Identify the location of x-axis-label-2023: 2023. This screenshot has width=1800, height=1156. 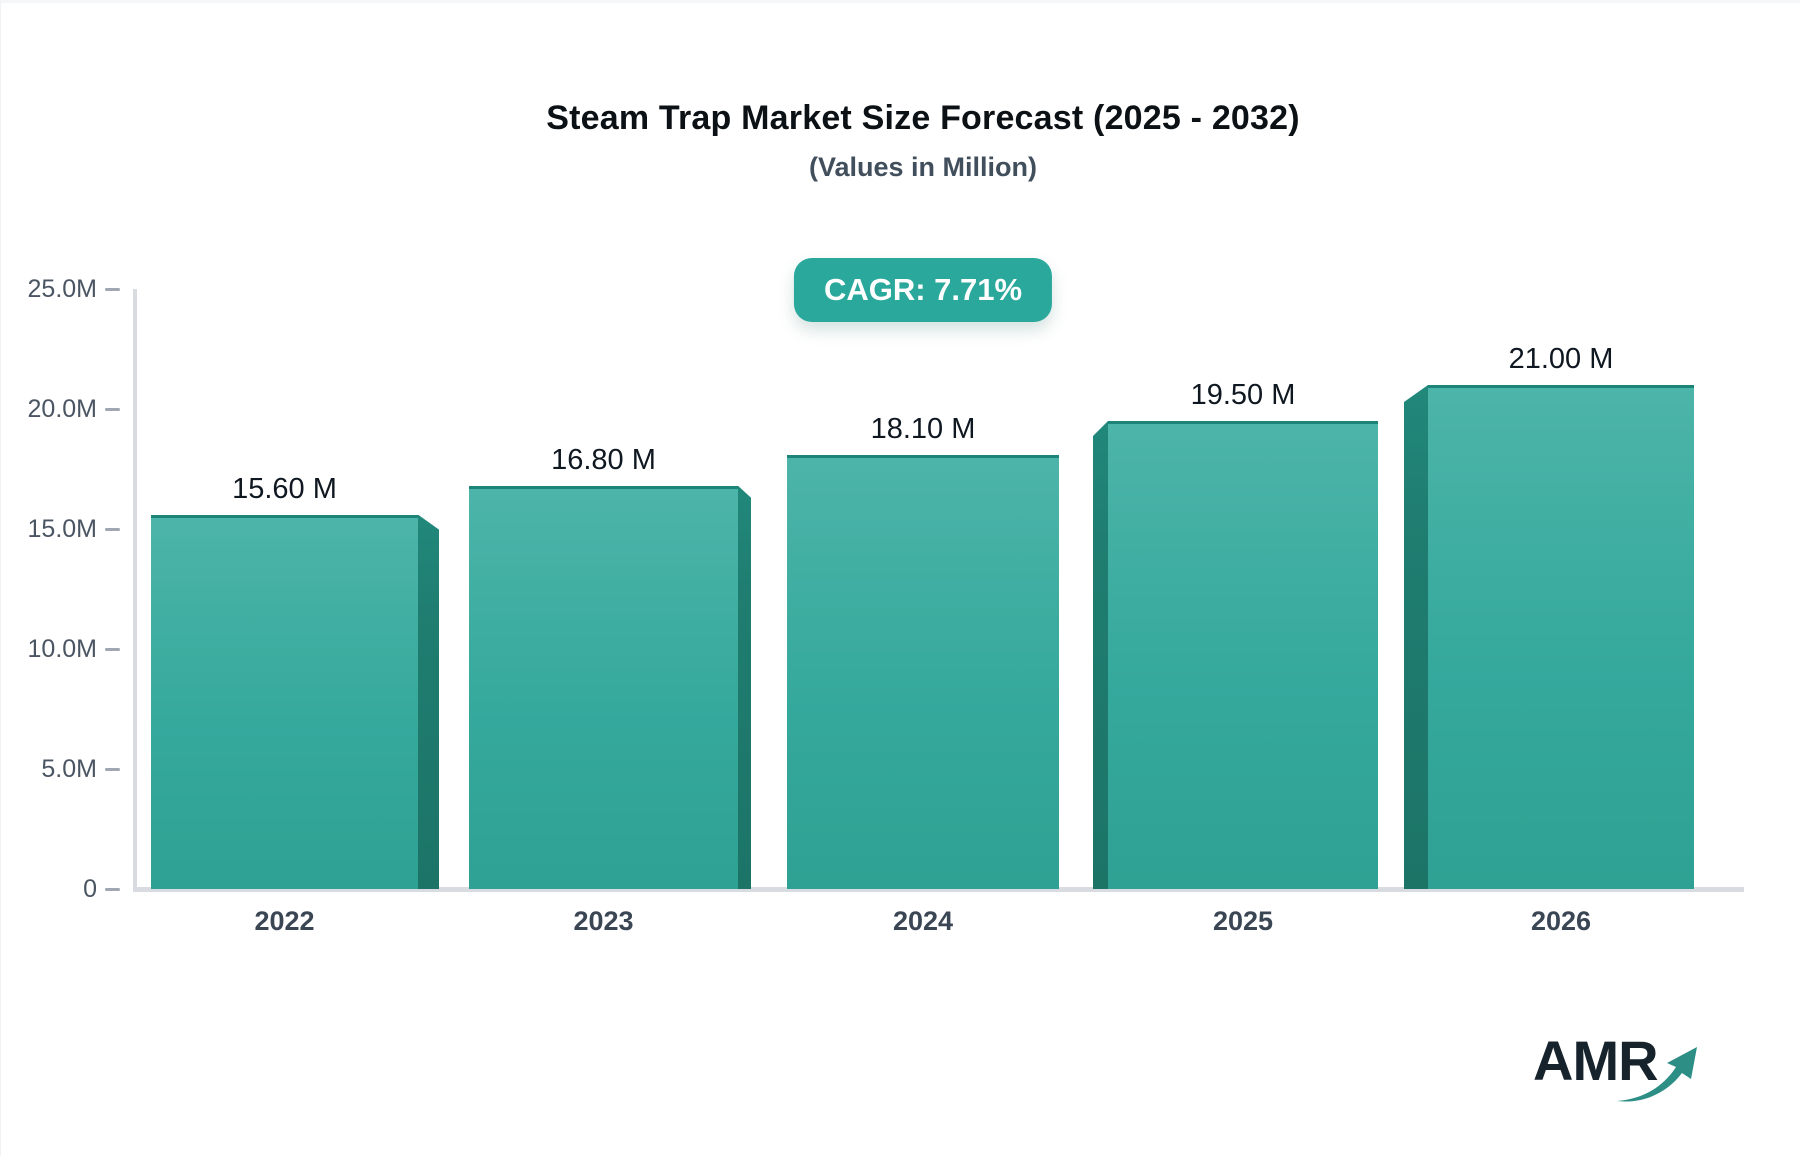
(603, 921).